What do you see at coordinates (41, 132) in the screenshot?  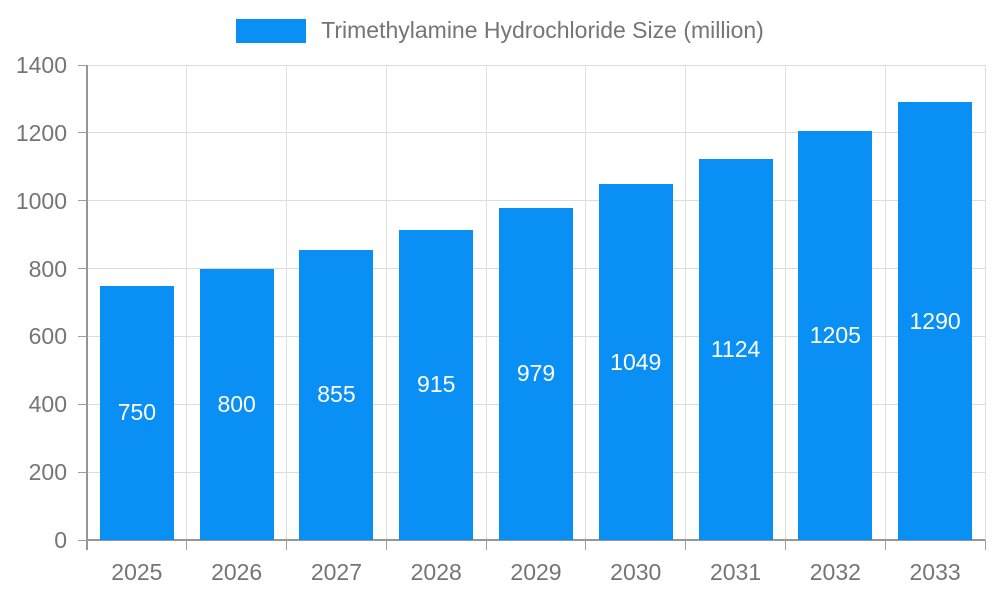 I see `y-axis-label: 1200` at bounding box center [41, 132].